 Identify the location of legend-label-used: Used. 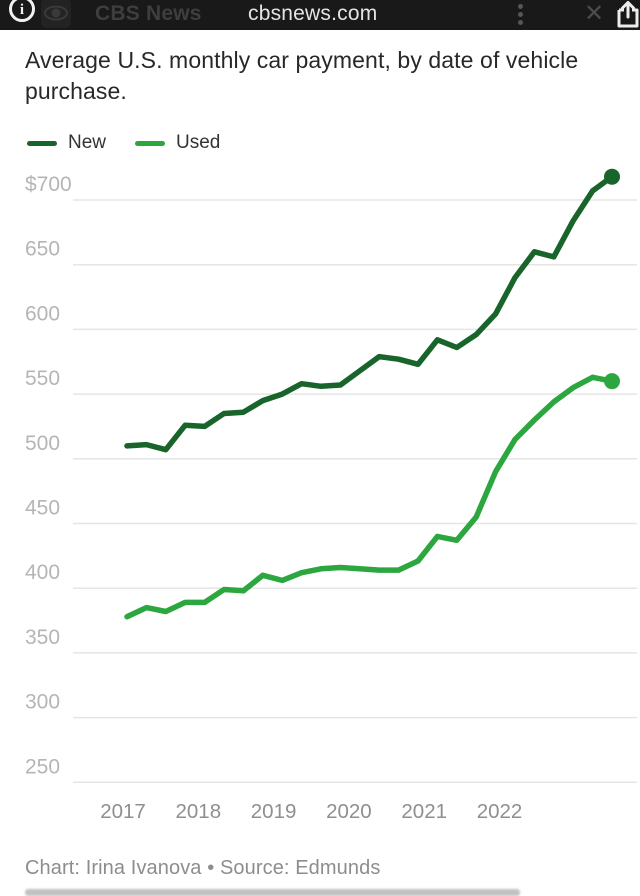
(198, 142).